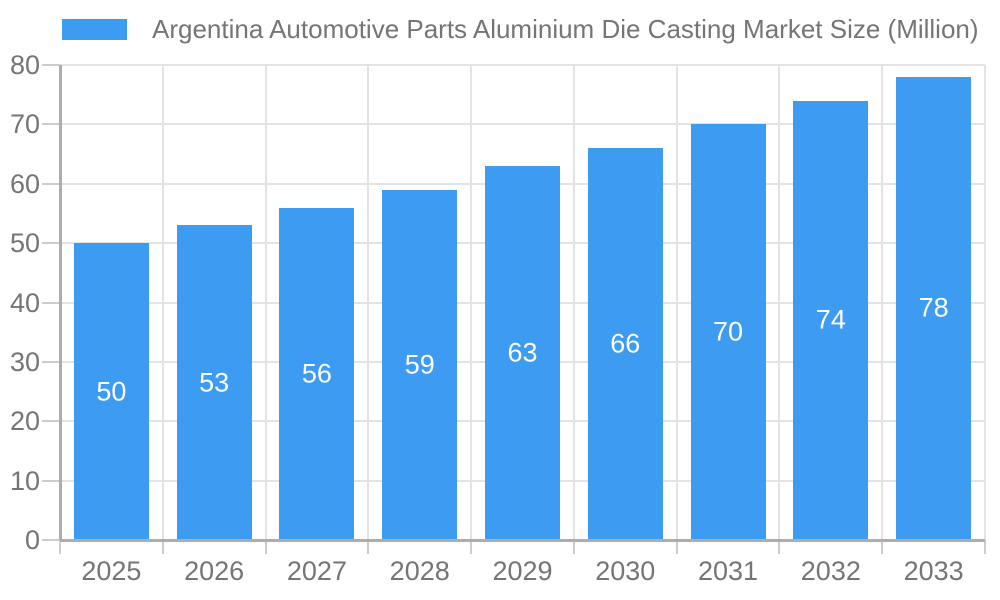 This screenshot has height=600, width=1000. I want to click on bar-2025: 50, so click(111, 391).